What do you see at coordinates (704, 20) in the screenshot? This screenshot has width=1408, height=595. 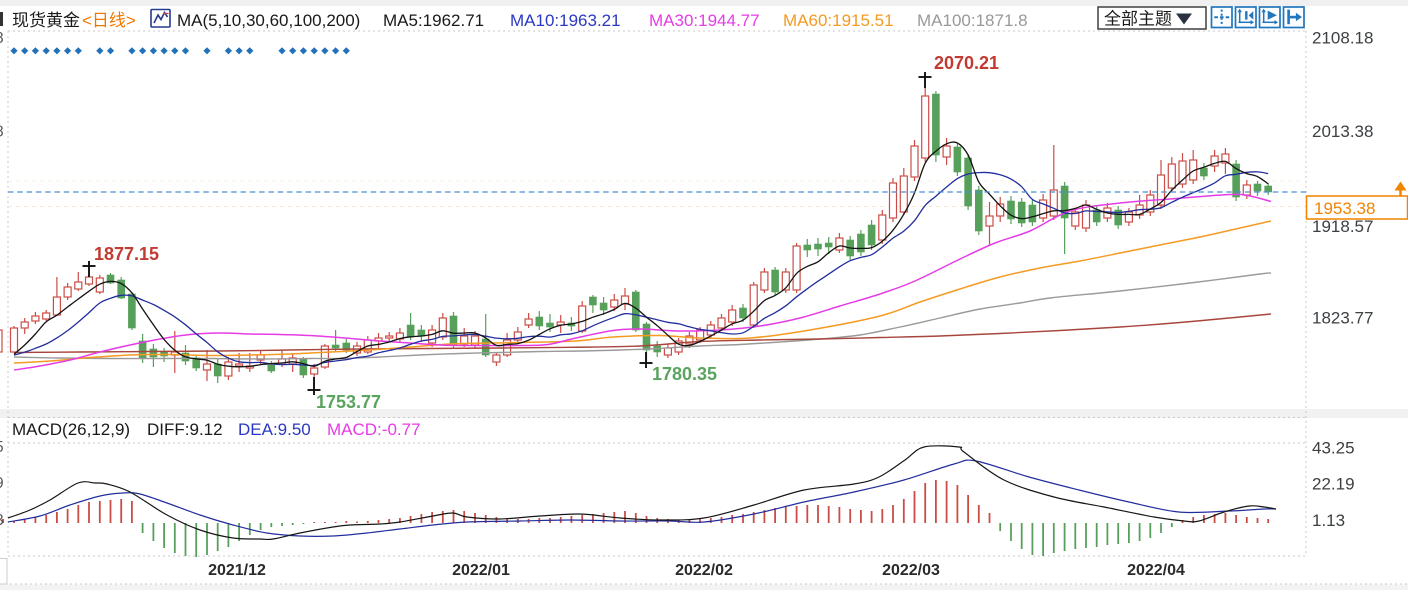 I see `svg-text: MA30:1944.77` at bounding box center [704, 20].